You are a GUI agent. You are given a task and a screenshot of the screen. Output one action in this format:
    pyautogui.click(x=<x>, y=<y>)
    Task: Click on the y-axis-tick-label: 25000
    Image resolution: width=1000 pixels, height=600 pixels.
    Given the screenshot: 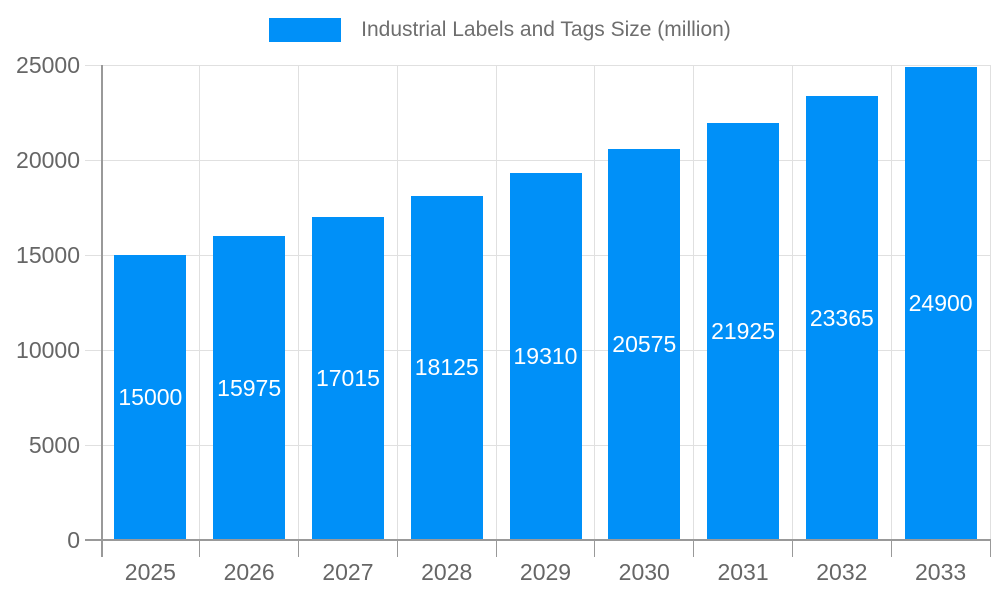 What is the action you would take?
    pyautogui.click(x=48, y=65)
    